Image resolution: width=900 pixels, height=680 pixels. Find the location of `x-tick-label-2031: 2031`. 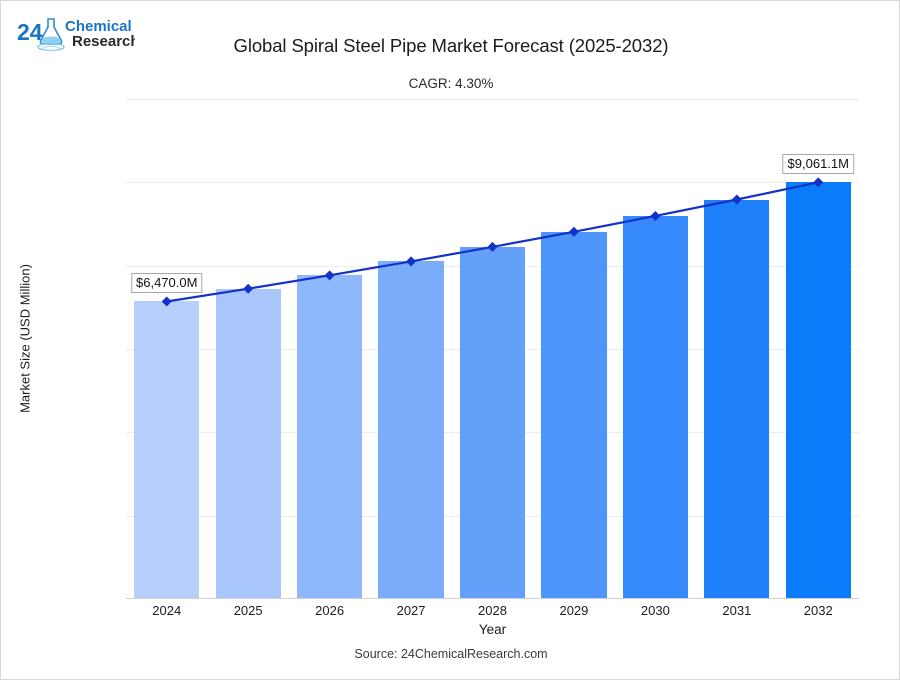

x-tick-label-2031: 2031 is located at coordinates (737, 610).